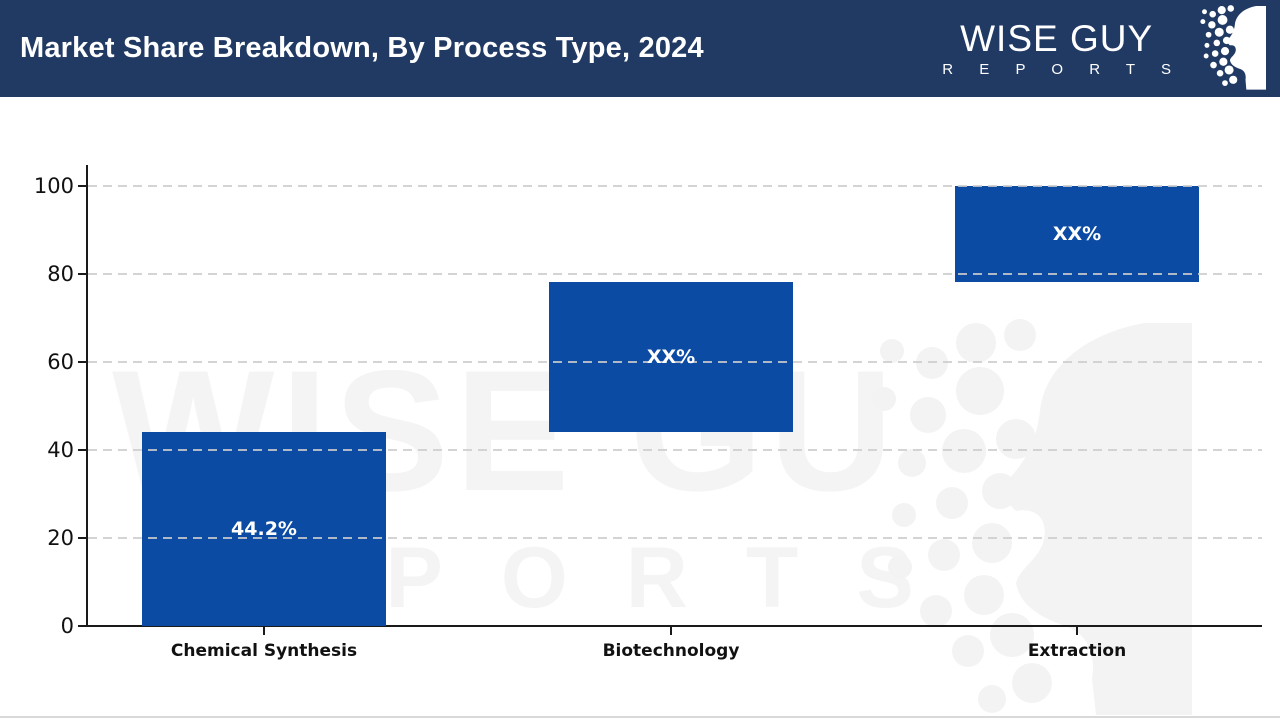 The height and width of the screenshot is (720, 1280). Describe the element at coordinates (674, 626) in the screenshot. I see `x-axis-line` at that location.